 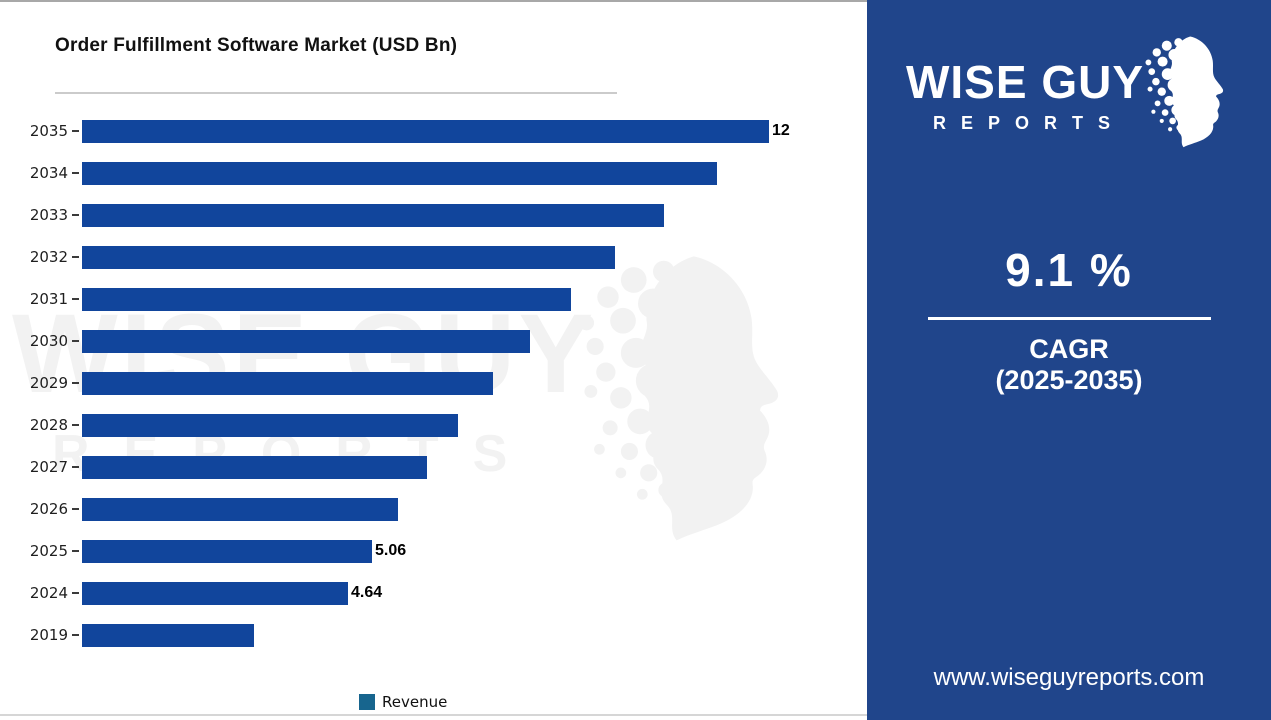 I want to click on brand-logo-text: WISE GUY REPORTS, so click(x=1025, y=95).